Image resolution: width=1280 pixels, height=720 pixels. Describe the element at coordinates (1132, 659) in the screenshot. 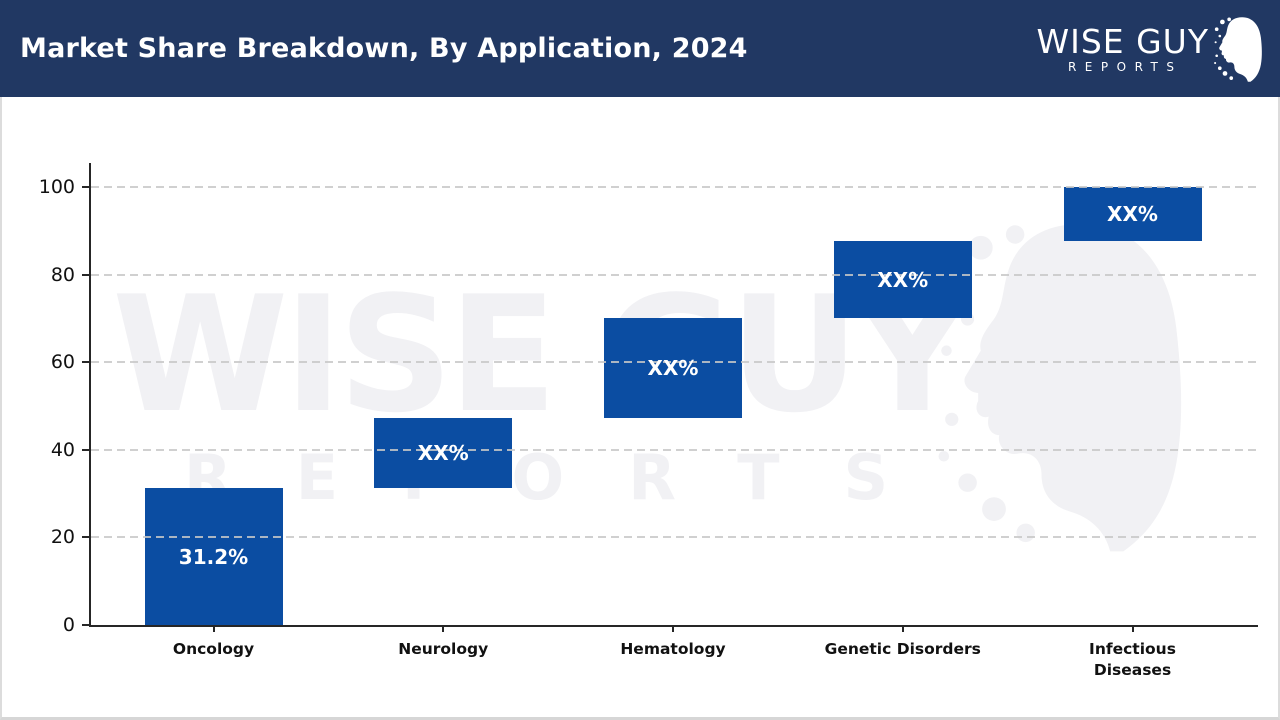

I see `category-label-infectious-diseases: Infectious Diseases` at that location.